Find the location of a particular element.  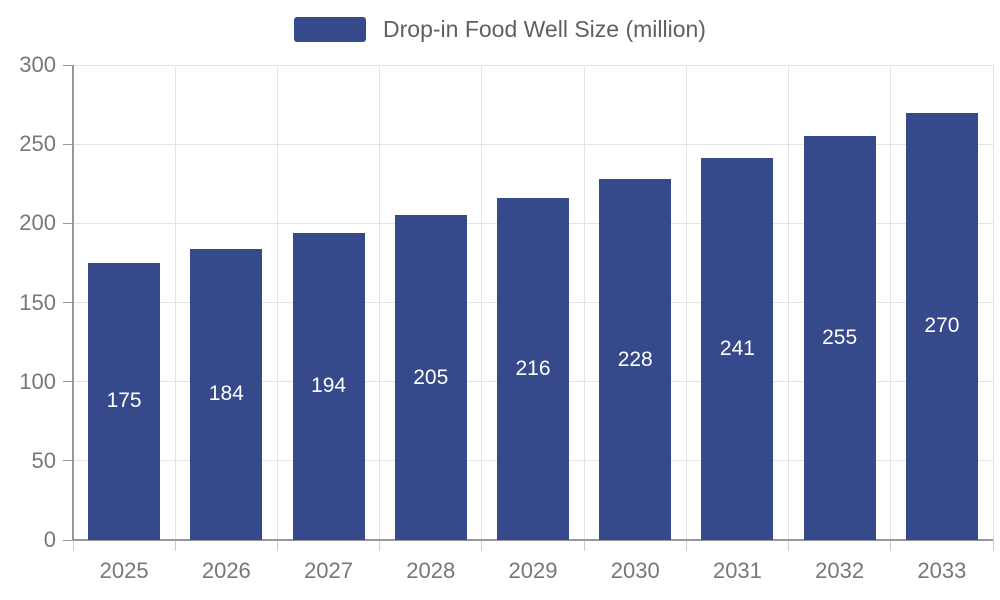

x-axis-label: 2031 is located at coordinates (737, 570).